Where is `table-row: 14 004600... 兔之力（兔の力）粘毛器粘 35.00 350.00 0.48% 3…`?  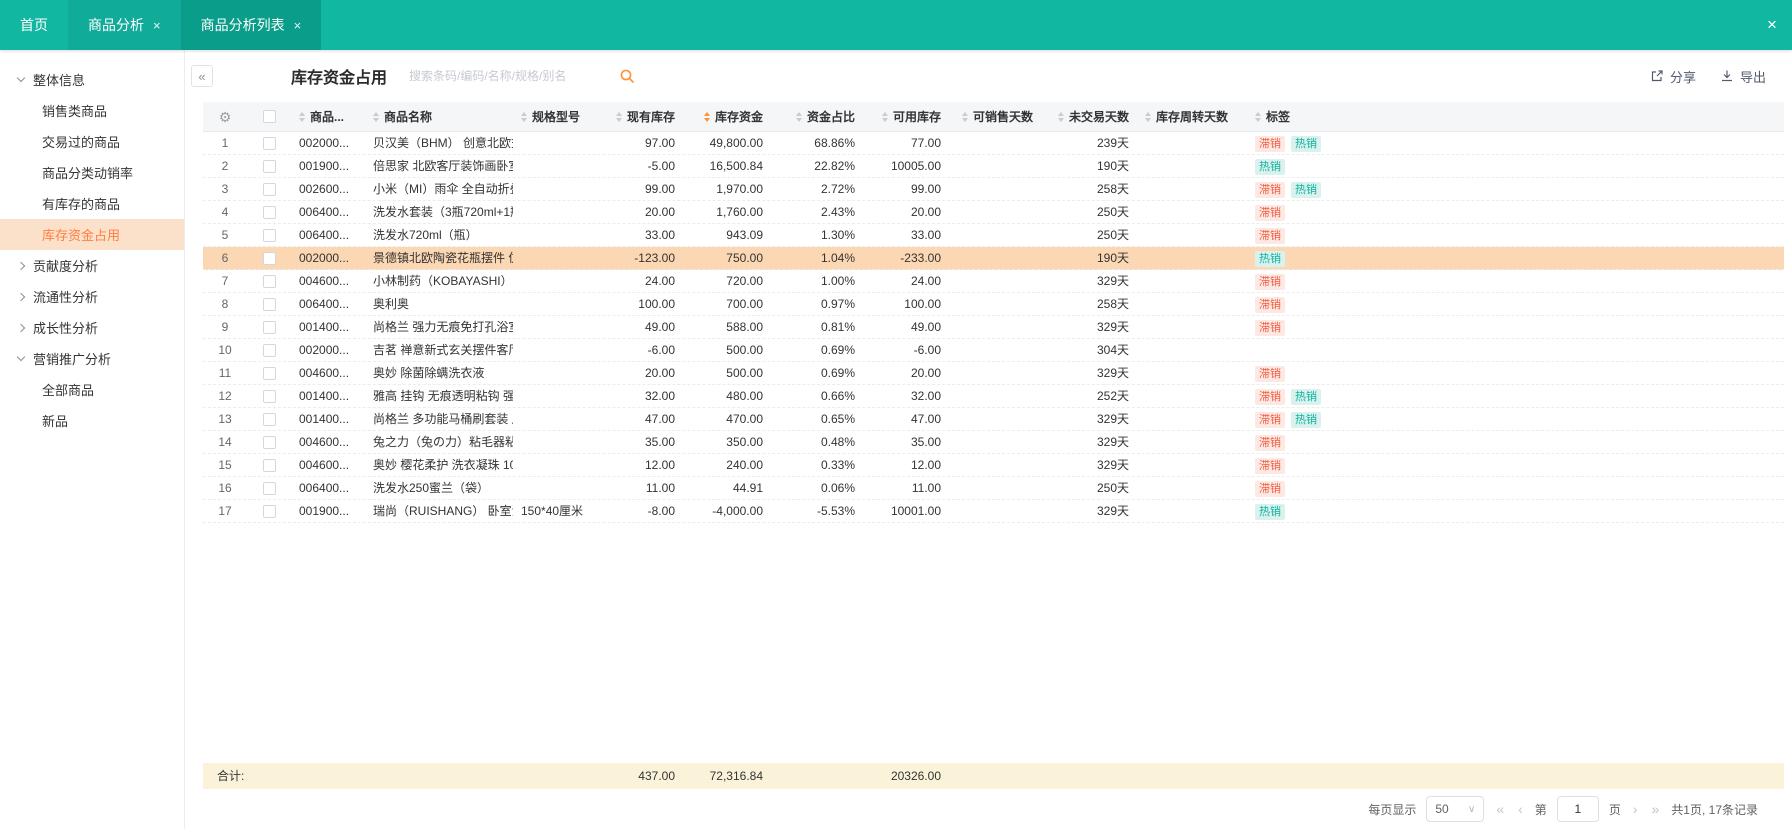 table-row: 14 004600... 兔之力（兔の力）粘毛器粘 35.00 350.00 0.48% 3… is located at coordinates (993, 442).